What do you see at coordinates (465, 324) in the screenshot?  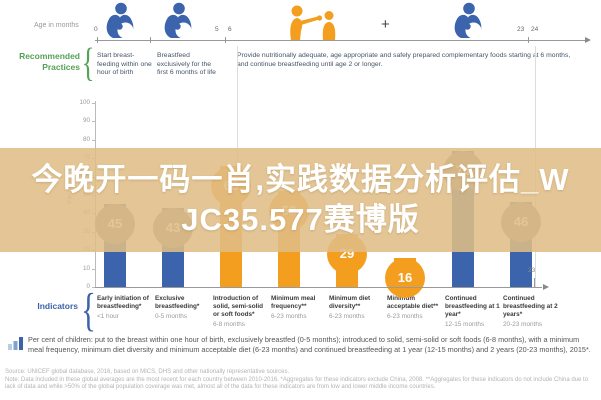 I see `indicator-age-range: 12-15 months` at bounding box center [465, 324].